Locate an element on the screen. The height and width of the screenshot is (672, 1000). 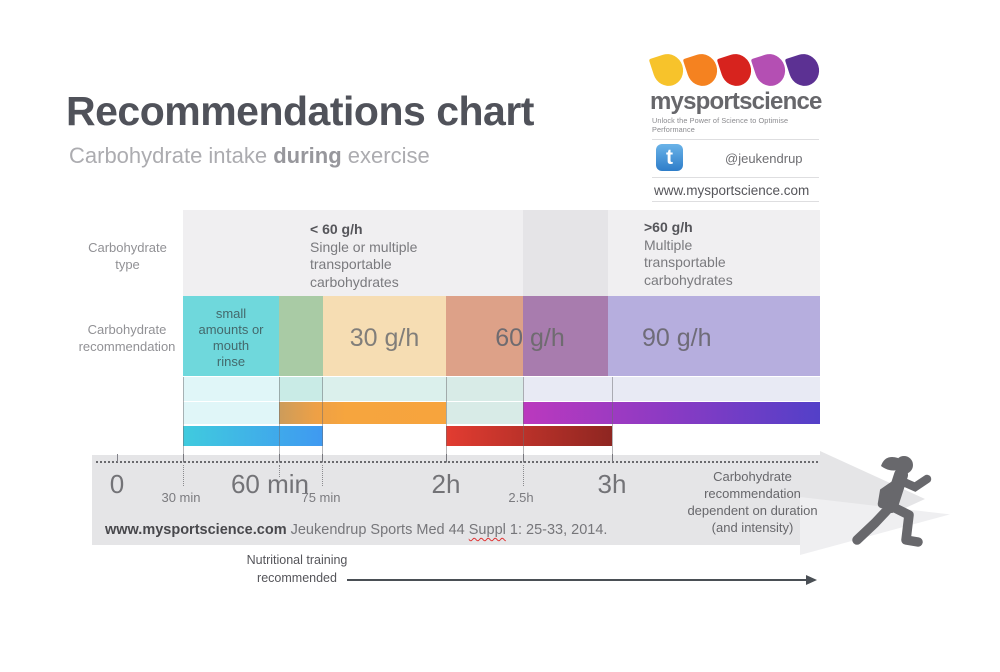
page-title: Recommendations chart is located at coordinates (300, 111).